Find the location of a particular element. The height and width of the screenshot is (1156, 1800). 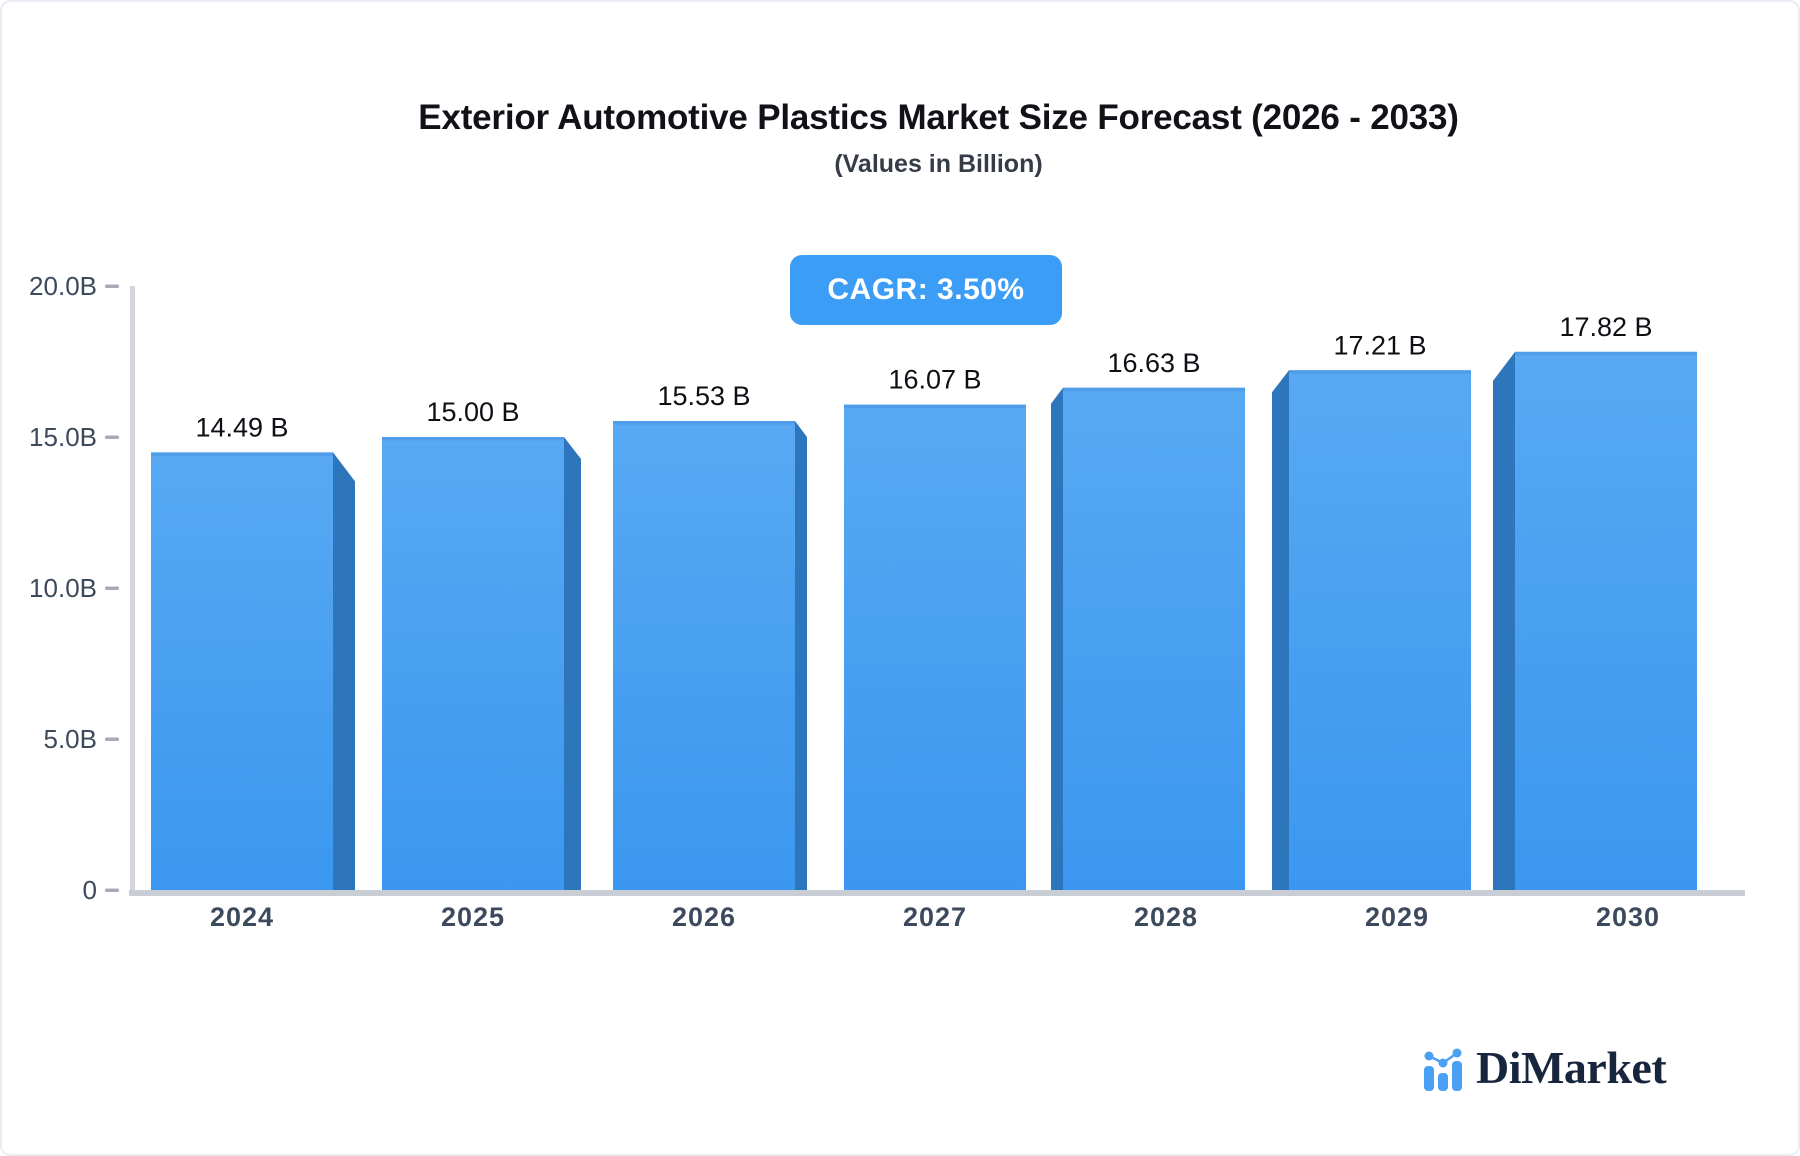

y-tick-label: 10.0B is located at coordinates (63, 588).